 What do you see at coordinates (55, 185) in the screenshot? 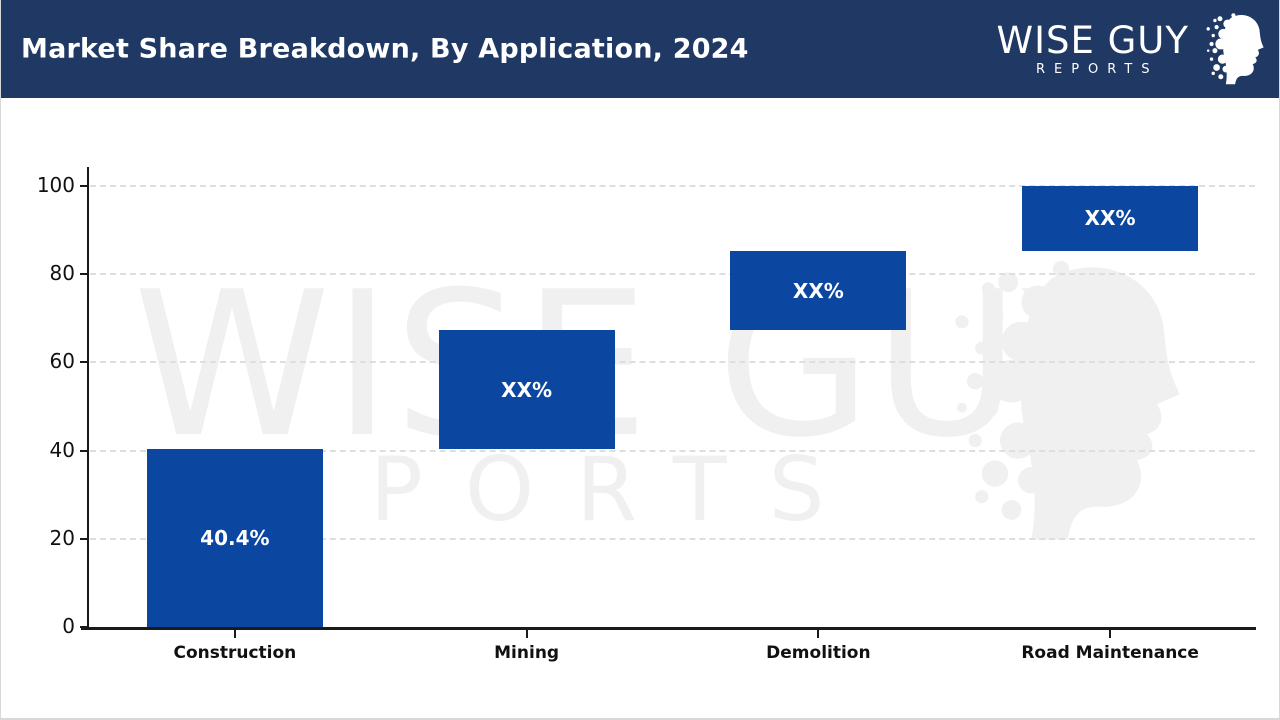
I see `y-tick-label: 100` at bounding box center [55, 185].